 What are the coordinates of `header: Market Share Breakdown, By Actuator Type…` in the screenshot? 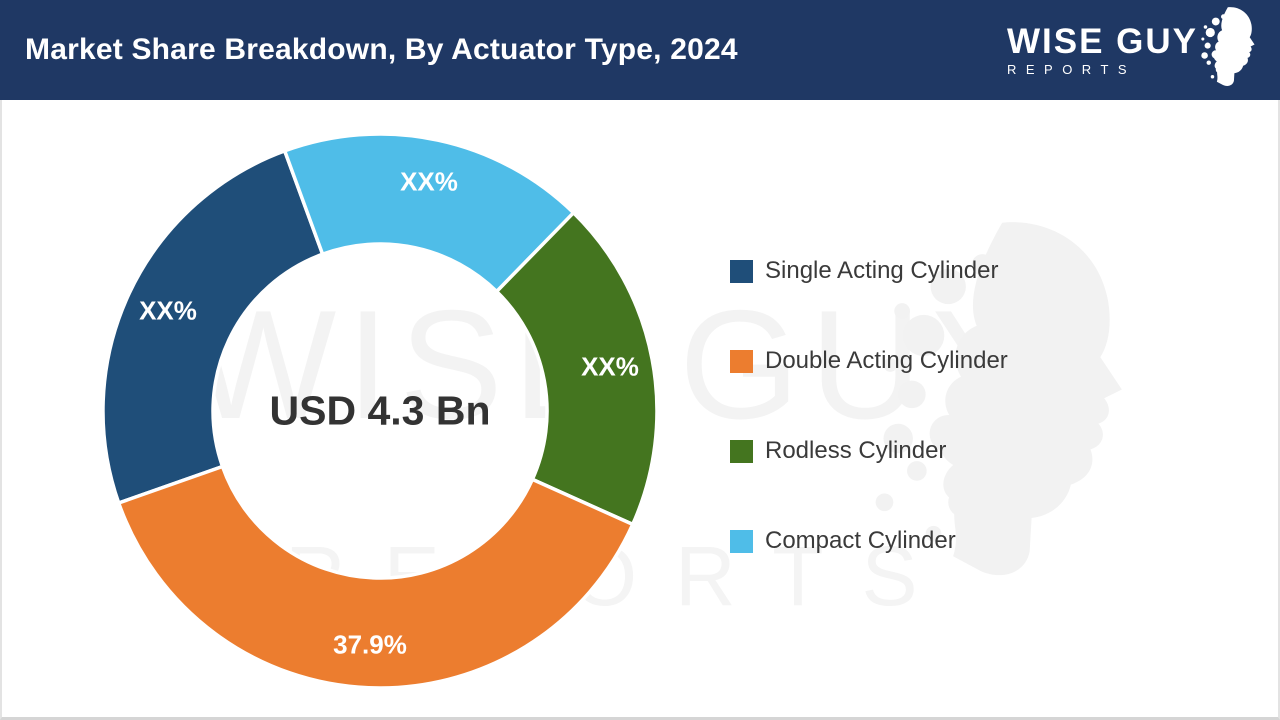 It's located at (640, 50).